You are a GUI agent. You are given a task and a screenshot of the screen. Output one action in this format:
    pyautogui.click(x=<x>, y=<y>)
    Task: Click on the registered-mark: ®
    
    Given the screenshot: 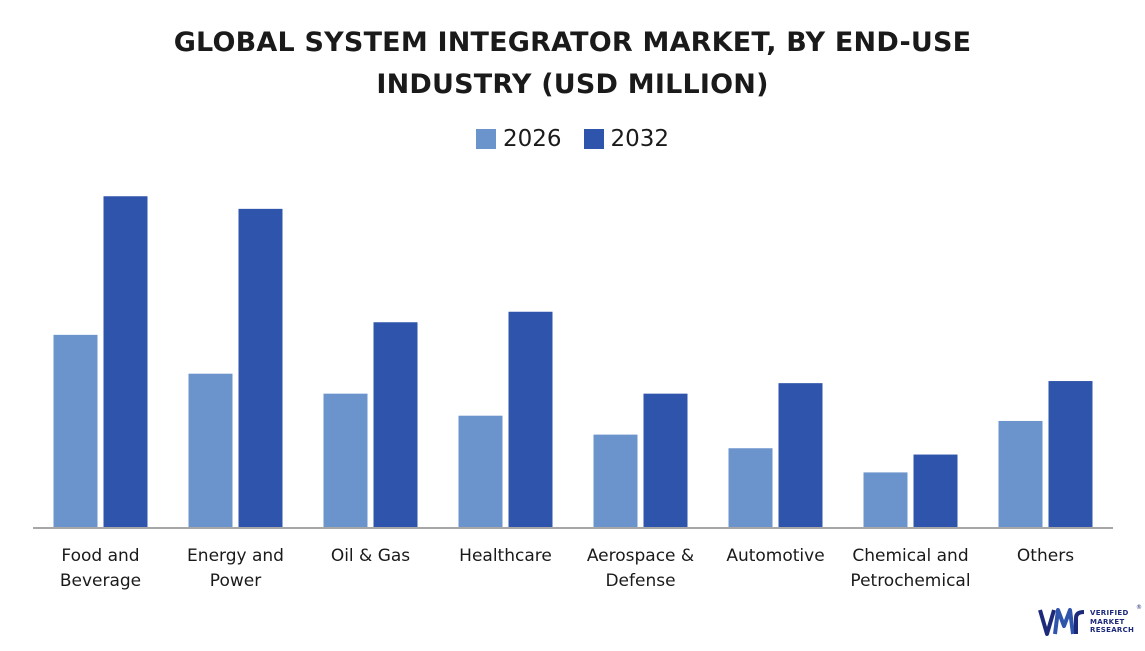 What is the action you would take?
    pyautogui.click(x=1139, y=607)
    